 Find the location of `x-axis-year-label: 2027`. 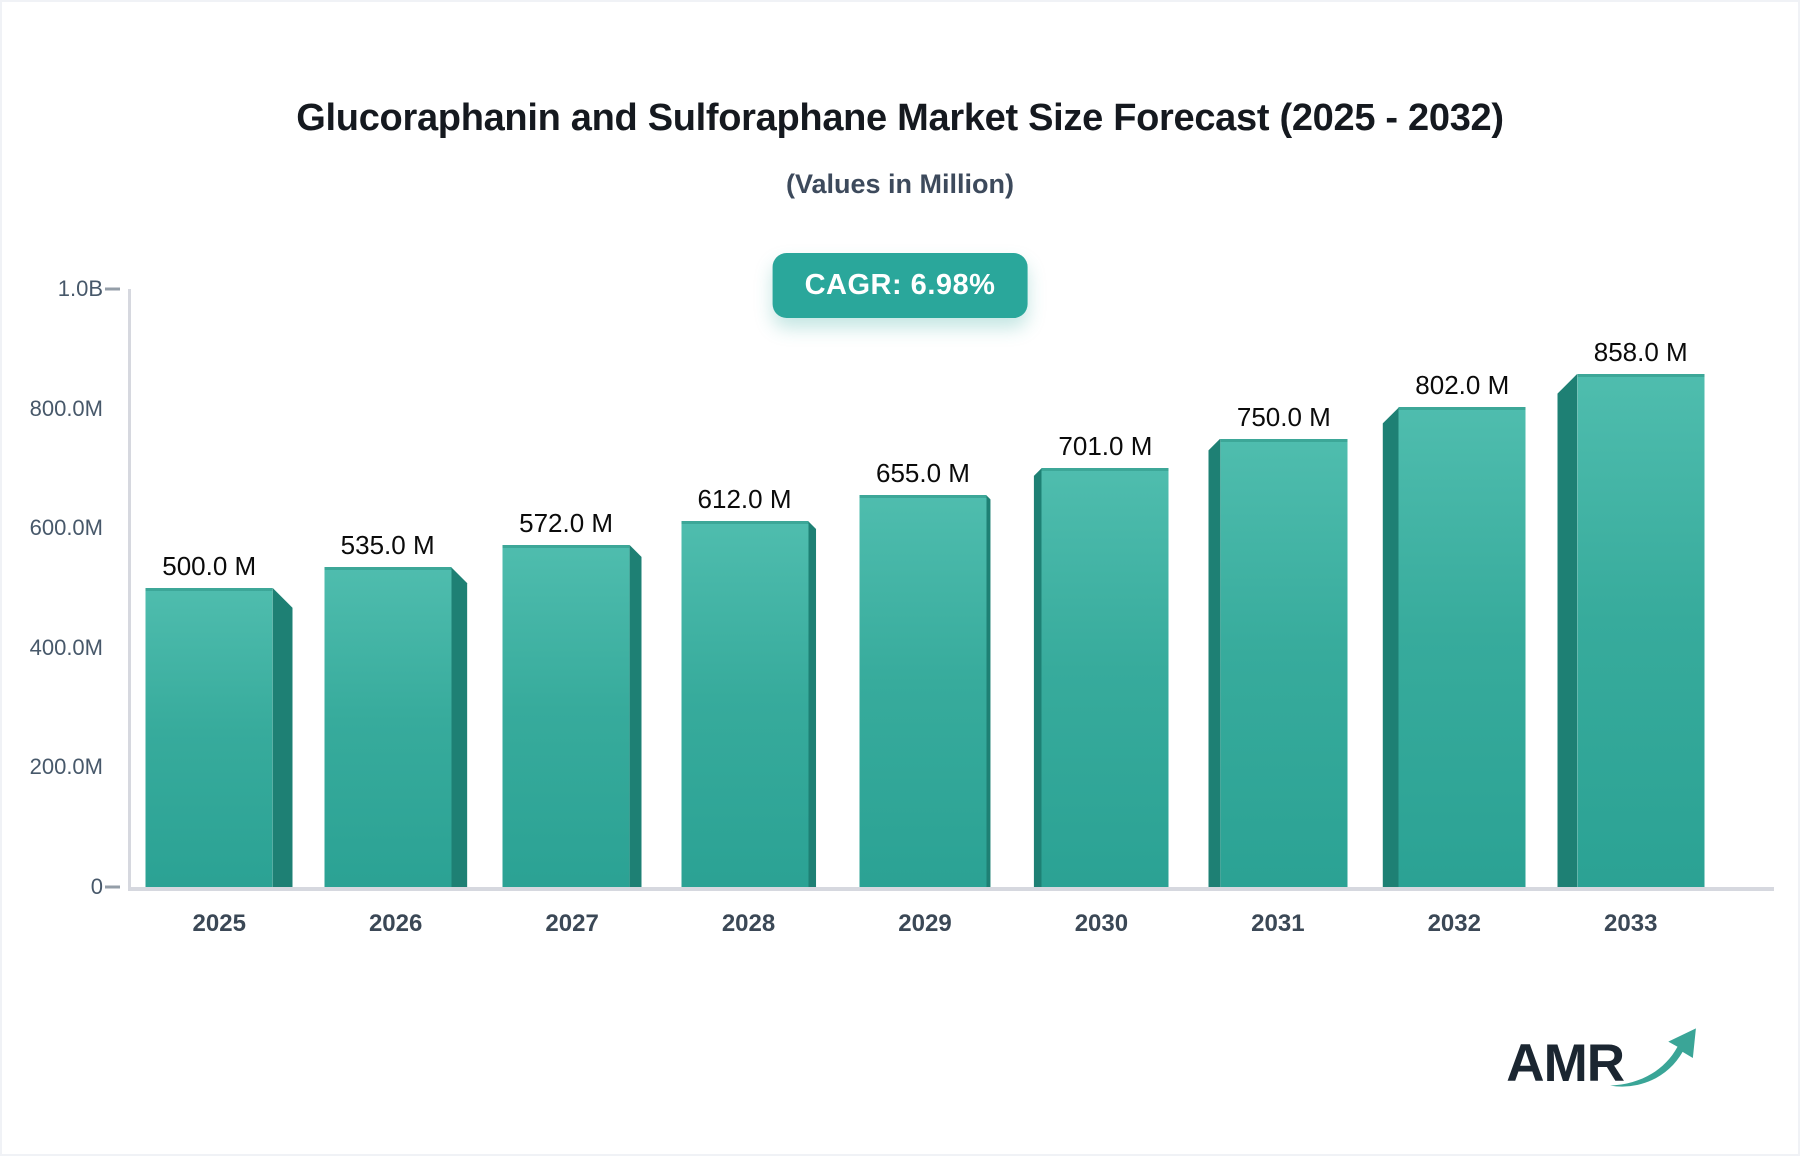

x-axis-year-label: 2027 is located at coordinates (572, 923).